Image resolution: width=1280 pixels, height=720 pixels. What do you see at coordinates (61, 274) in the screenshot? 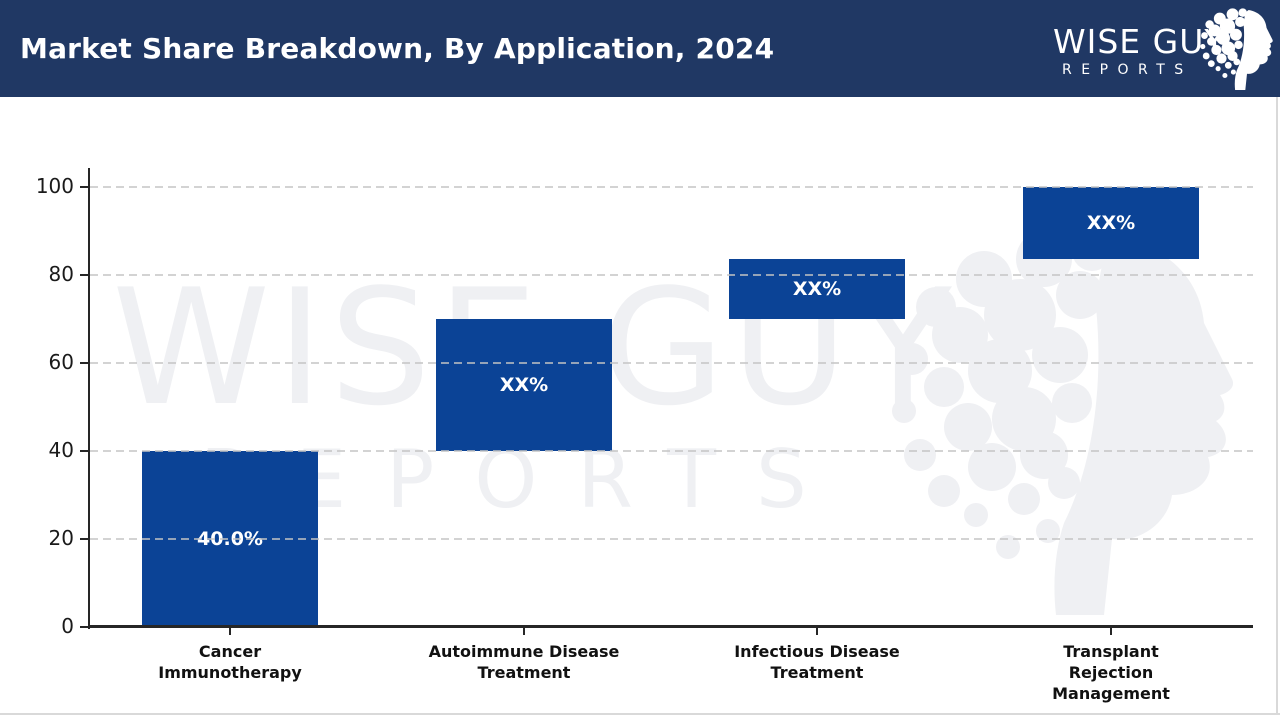
I see `y-axis-tick-label: 80` at bounding box center [61, 274].